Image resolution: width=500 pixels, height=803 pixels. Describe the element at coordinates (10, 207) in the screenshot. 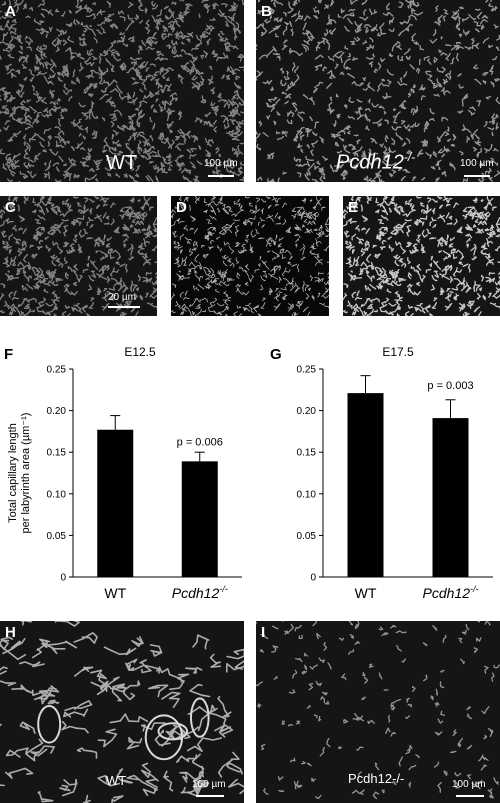

I see `panel-letter: C` at that location.